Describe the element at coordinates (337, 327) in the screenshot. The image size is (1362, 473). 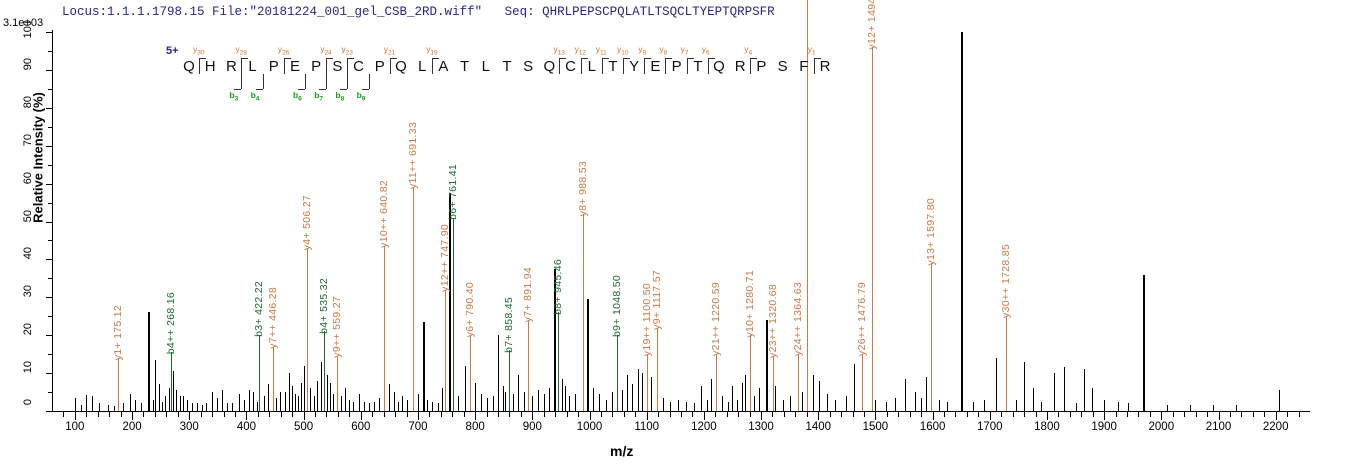
I see `peak-label: y9++ 559.27` at that location.